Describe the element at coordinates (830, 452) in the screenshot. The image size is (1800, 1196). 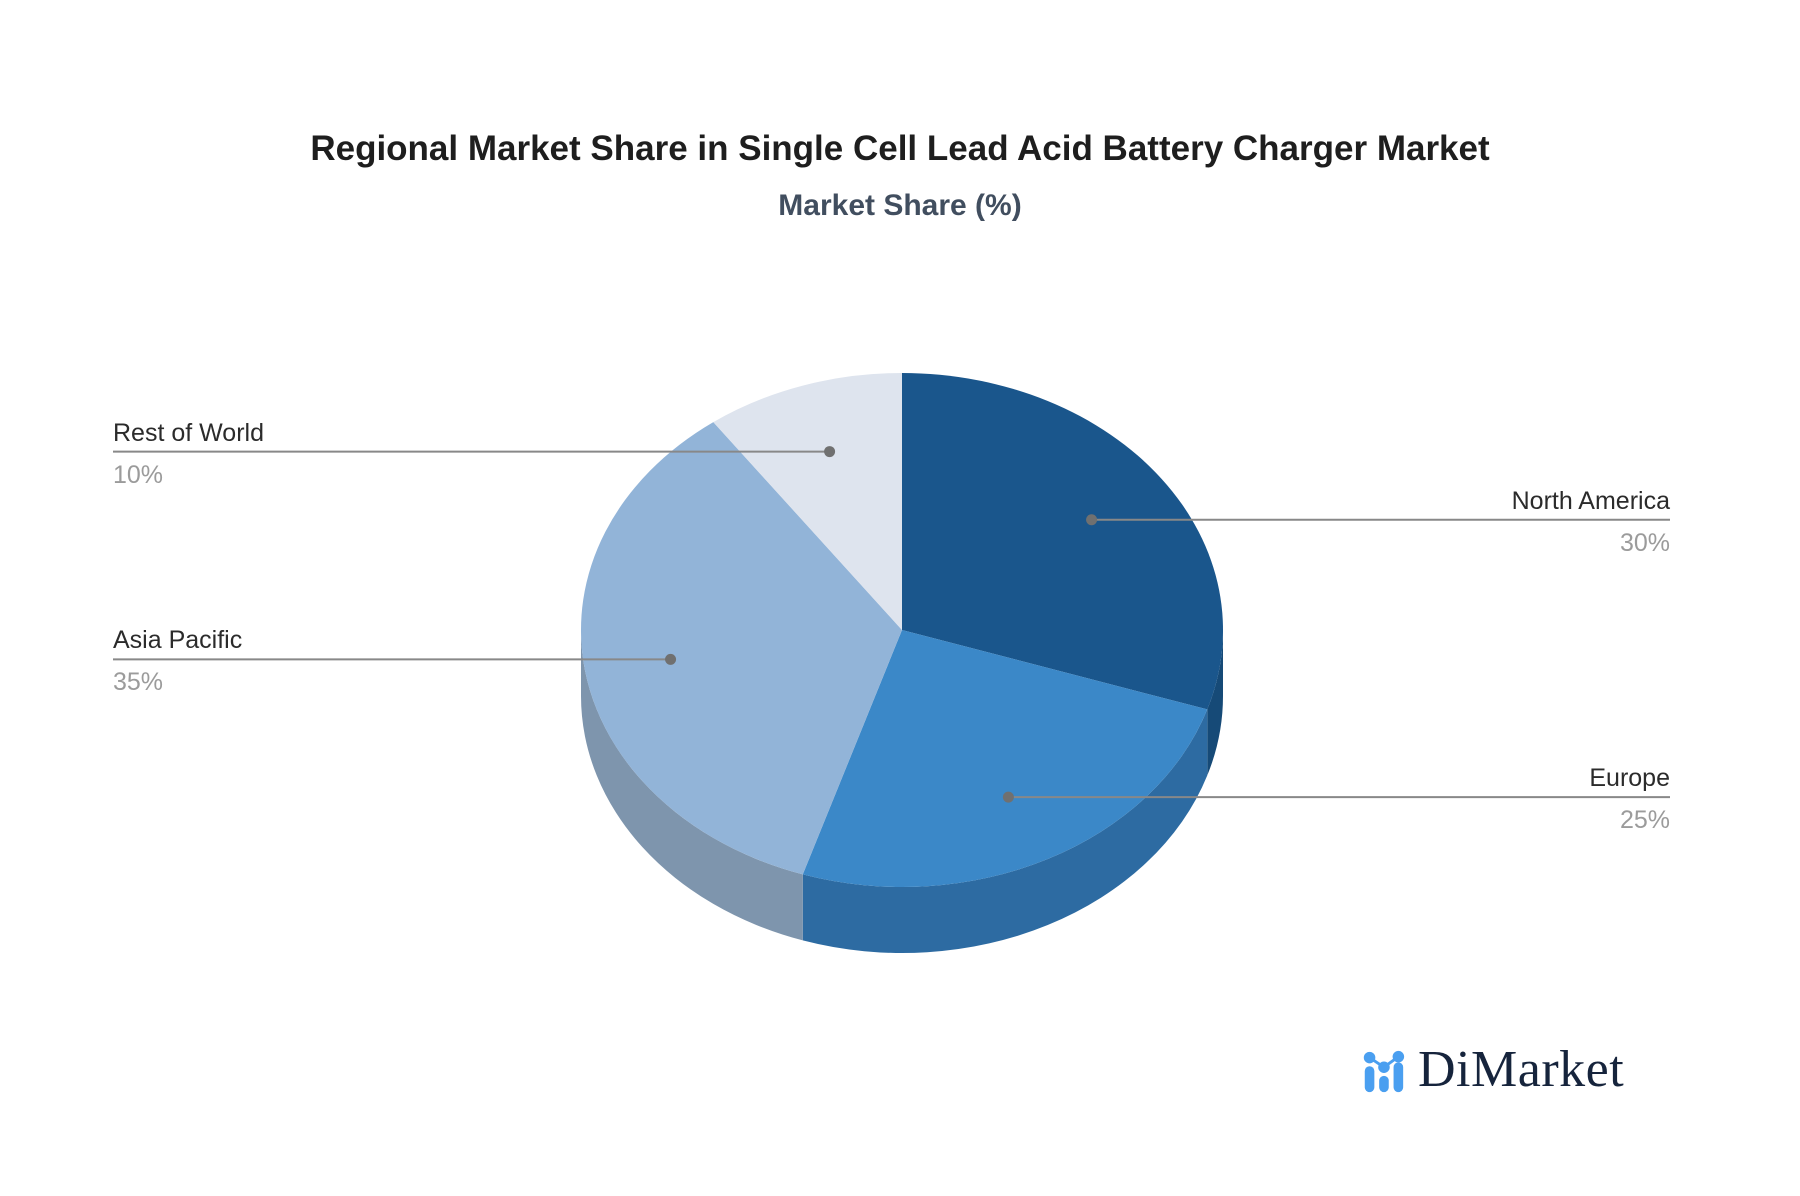
I see `leader-dot-rest-of-world` at that location.